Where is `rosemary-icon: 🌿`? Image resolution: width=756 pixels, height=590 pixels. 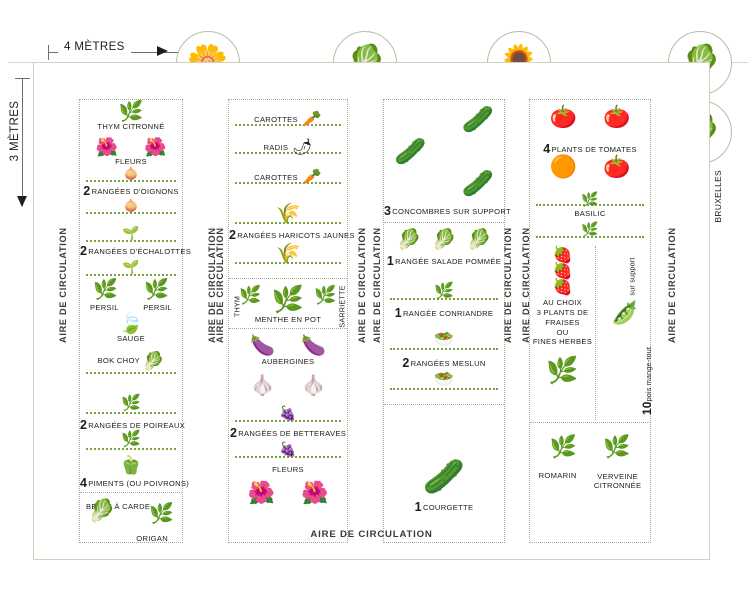 rosemary-icon: 🌿 is located at coordinates (563, 446).